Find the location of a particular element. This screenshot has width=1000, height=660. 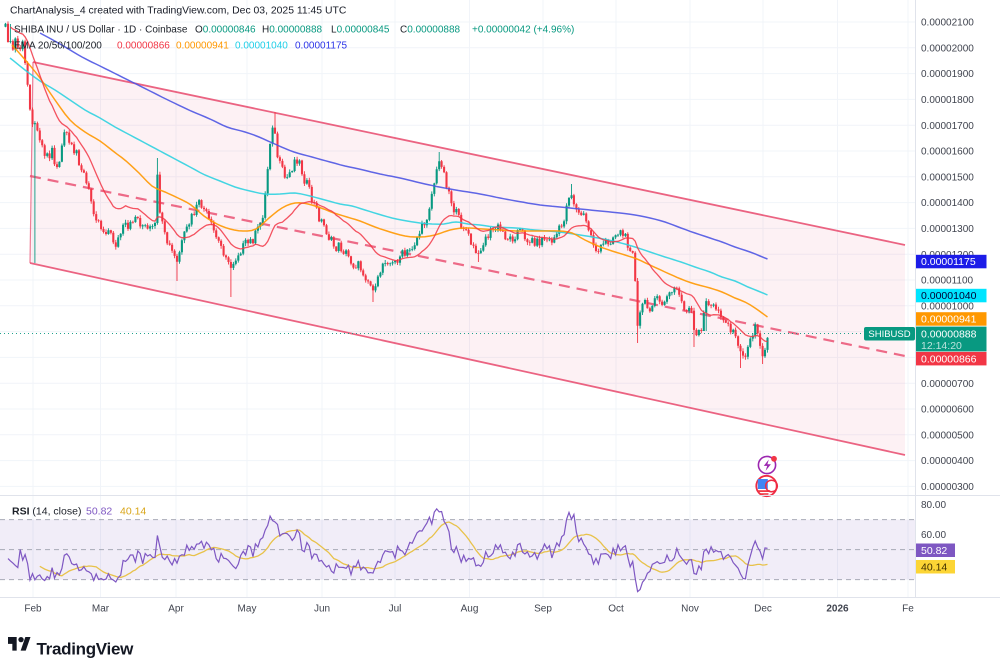

svg-text: 0.00001800 is located at coordinates (947, 100).